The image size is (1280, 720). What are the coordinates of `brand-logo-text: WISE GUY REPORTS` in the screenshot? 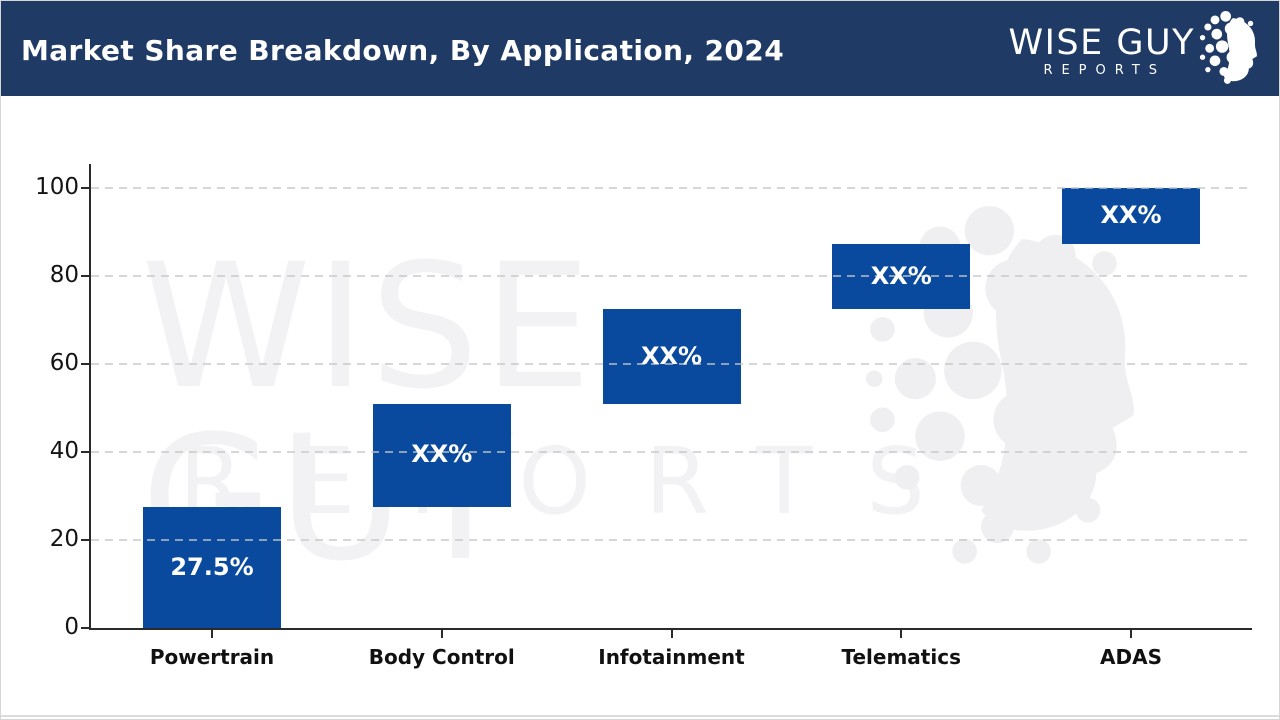 It's located at (1101, 51).